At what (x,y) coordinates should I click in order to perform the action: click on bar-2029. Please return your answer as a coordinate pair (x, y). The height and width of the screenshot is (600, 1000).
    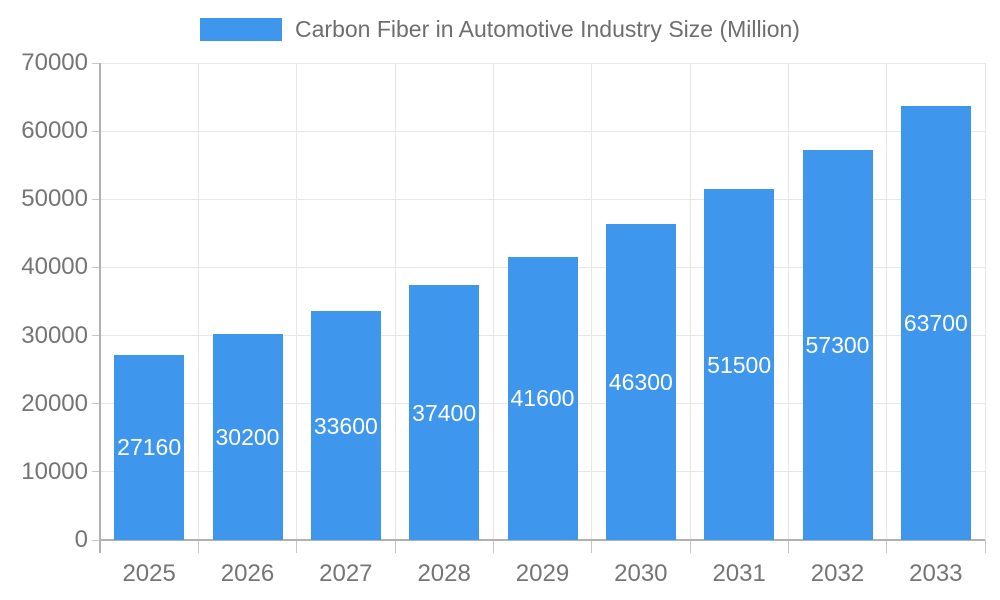
    Looking at the image, I should click on (542, 398).